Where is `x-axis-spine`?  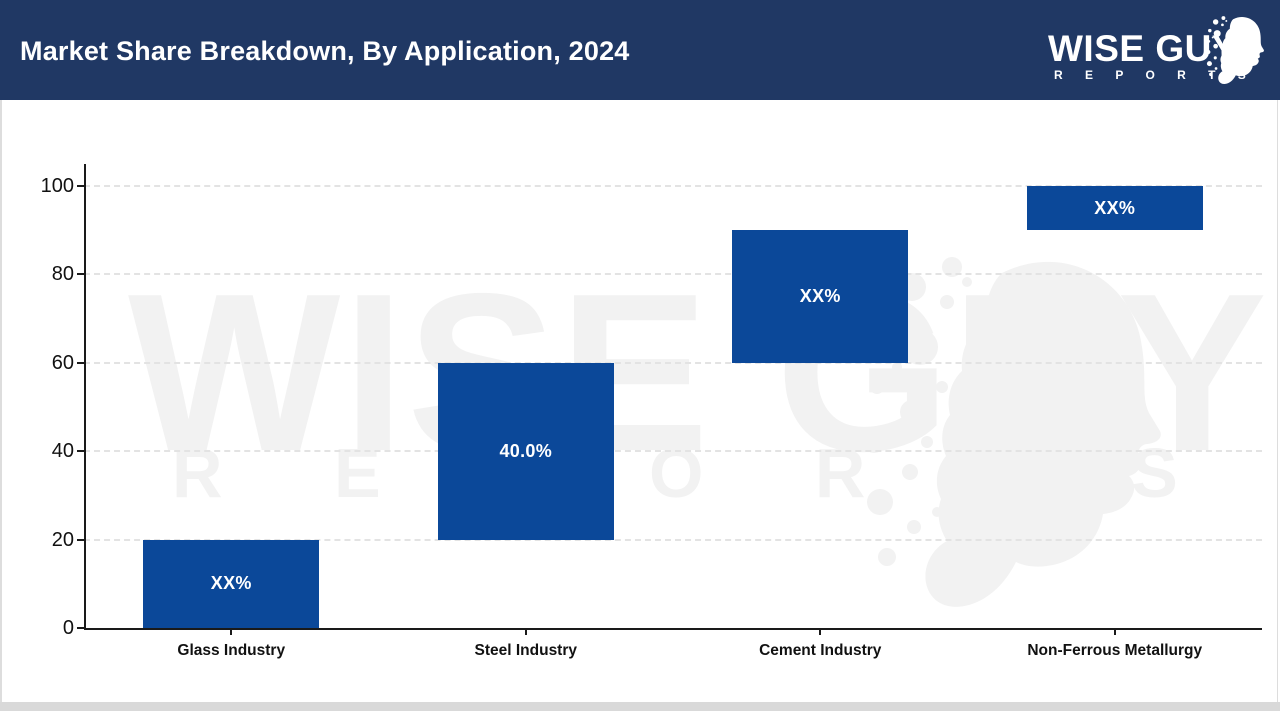
x-axis-spine is located at coordinates (673, 629).